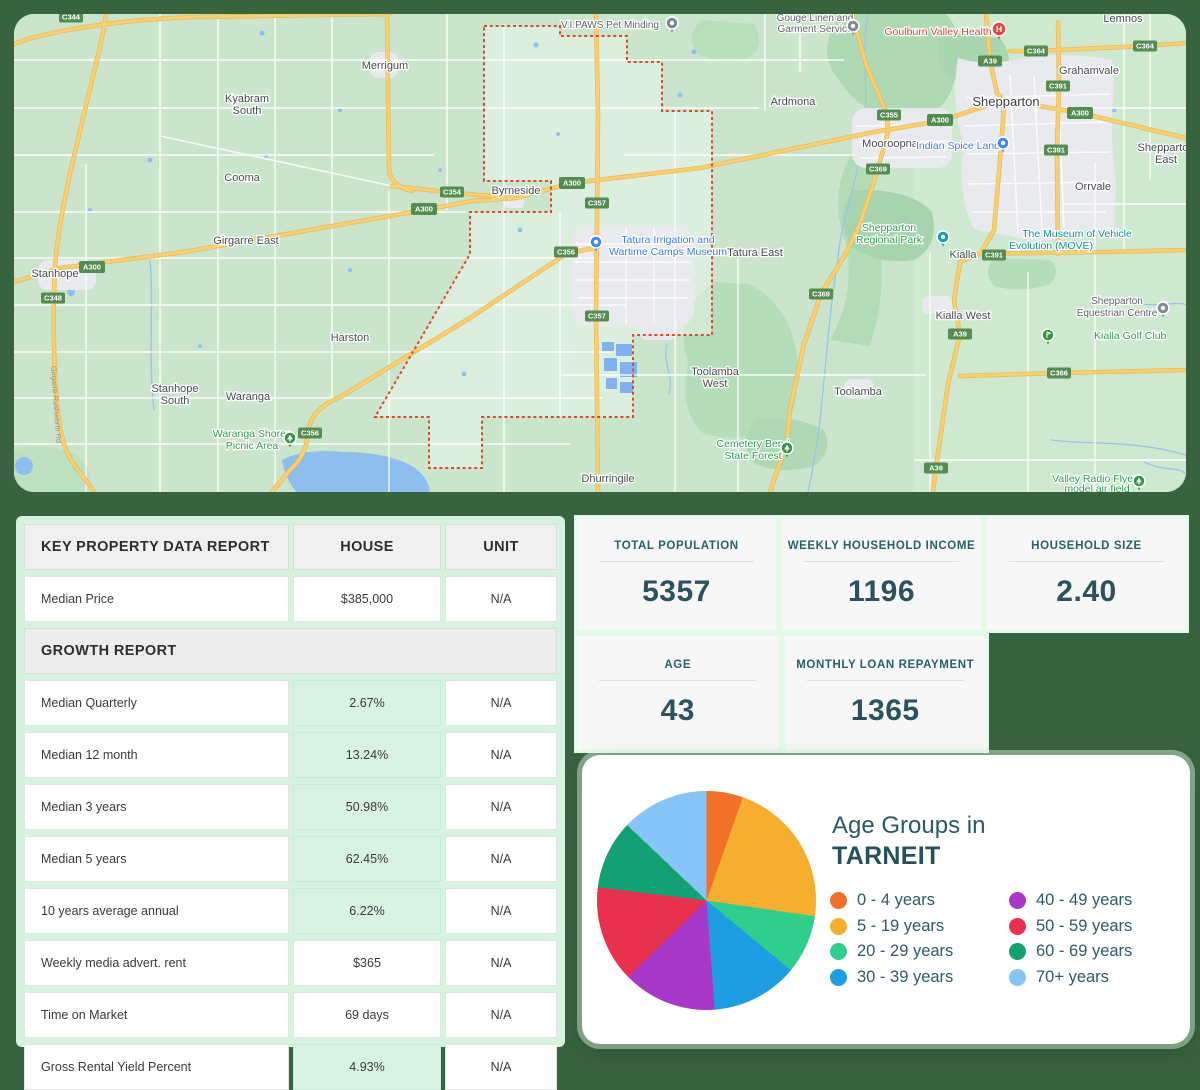 The height and width of the screenshot is (1090, 1200). Describe the element at coordinates (543, 247) in the screenshot. I see `locality-fill` at that location.